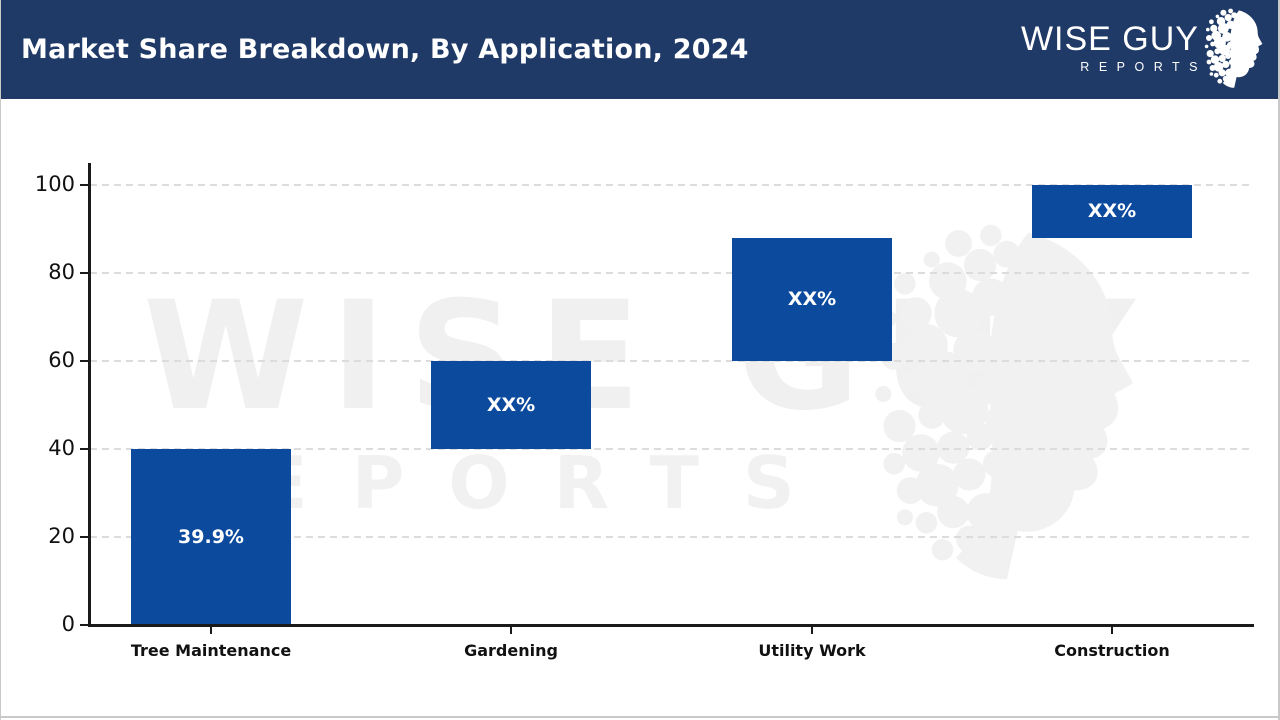 The image size is (1280, 720). I want to click on bar-value-label-tree-maintenance: 39.9%, so click(211, 537).